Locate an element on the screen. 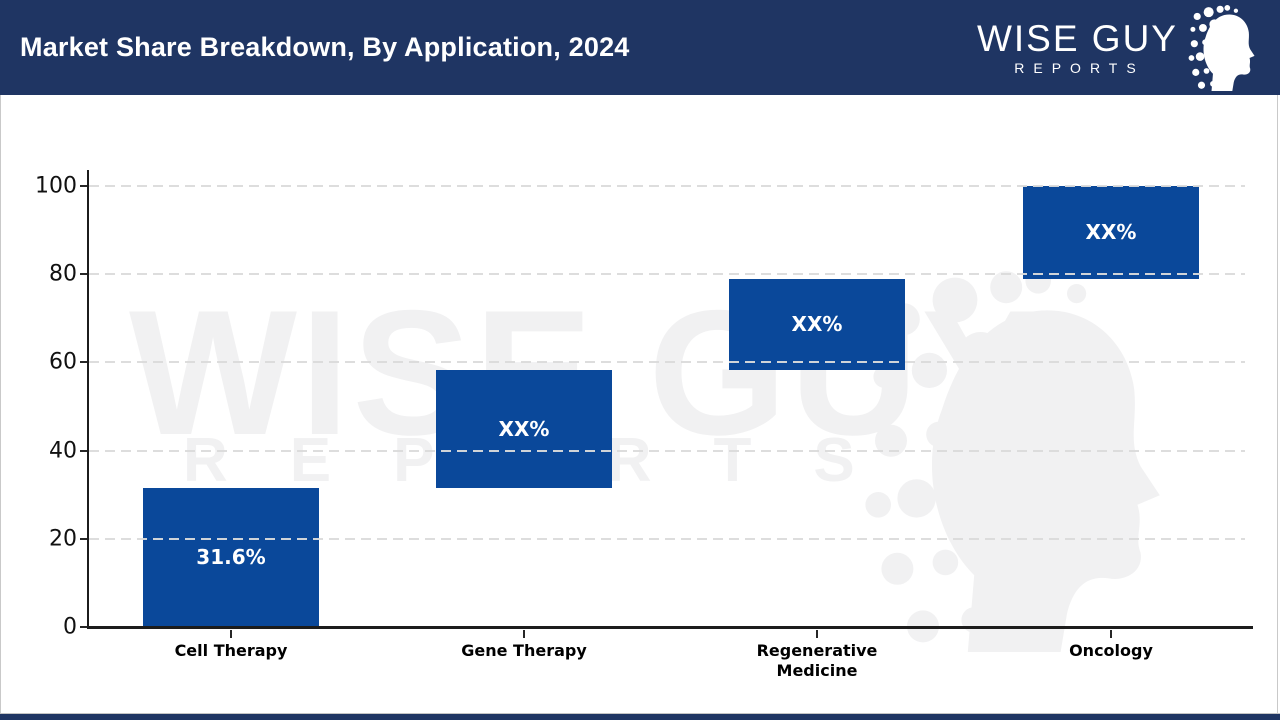 This screenshot has height=720, width=1280. logo-subtitle: REPORTS is located at coordinates (1079, 68).